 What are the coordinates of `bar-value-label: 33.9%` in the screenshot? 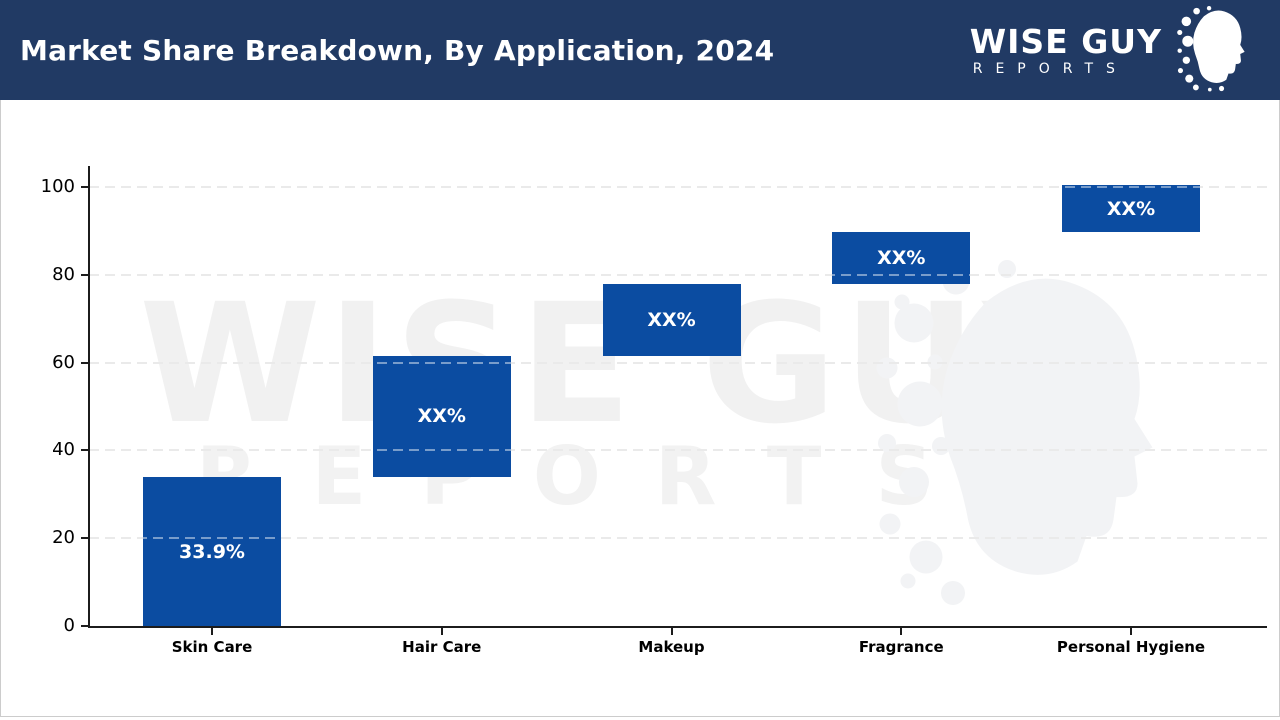 It's located at (212, 551).